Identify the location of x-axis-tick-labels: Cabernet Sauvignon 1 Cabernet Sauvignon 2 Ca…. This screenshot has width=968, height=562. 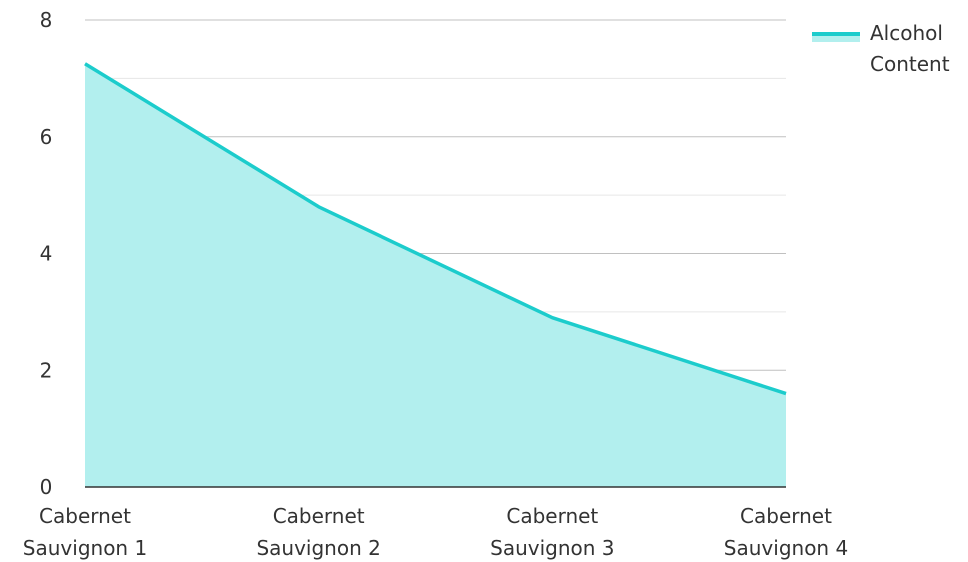
(435, 532).